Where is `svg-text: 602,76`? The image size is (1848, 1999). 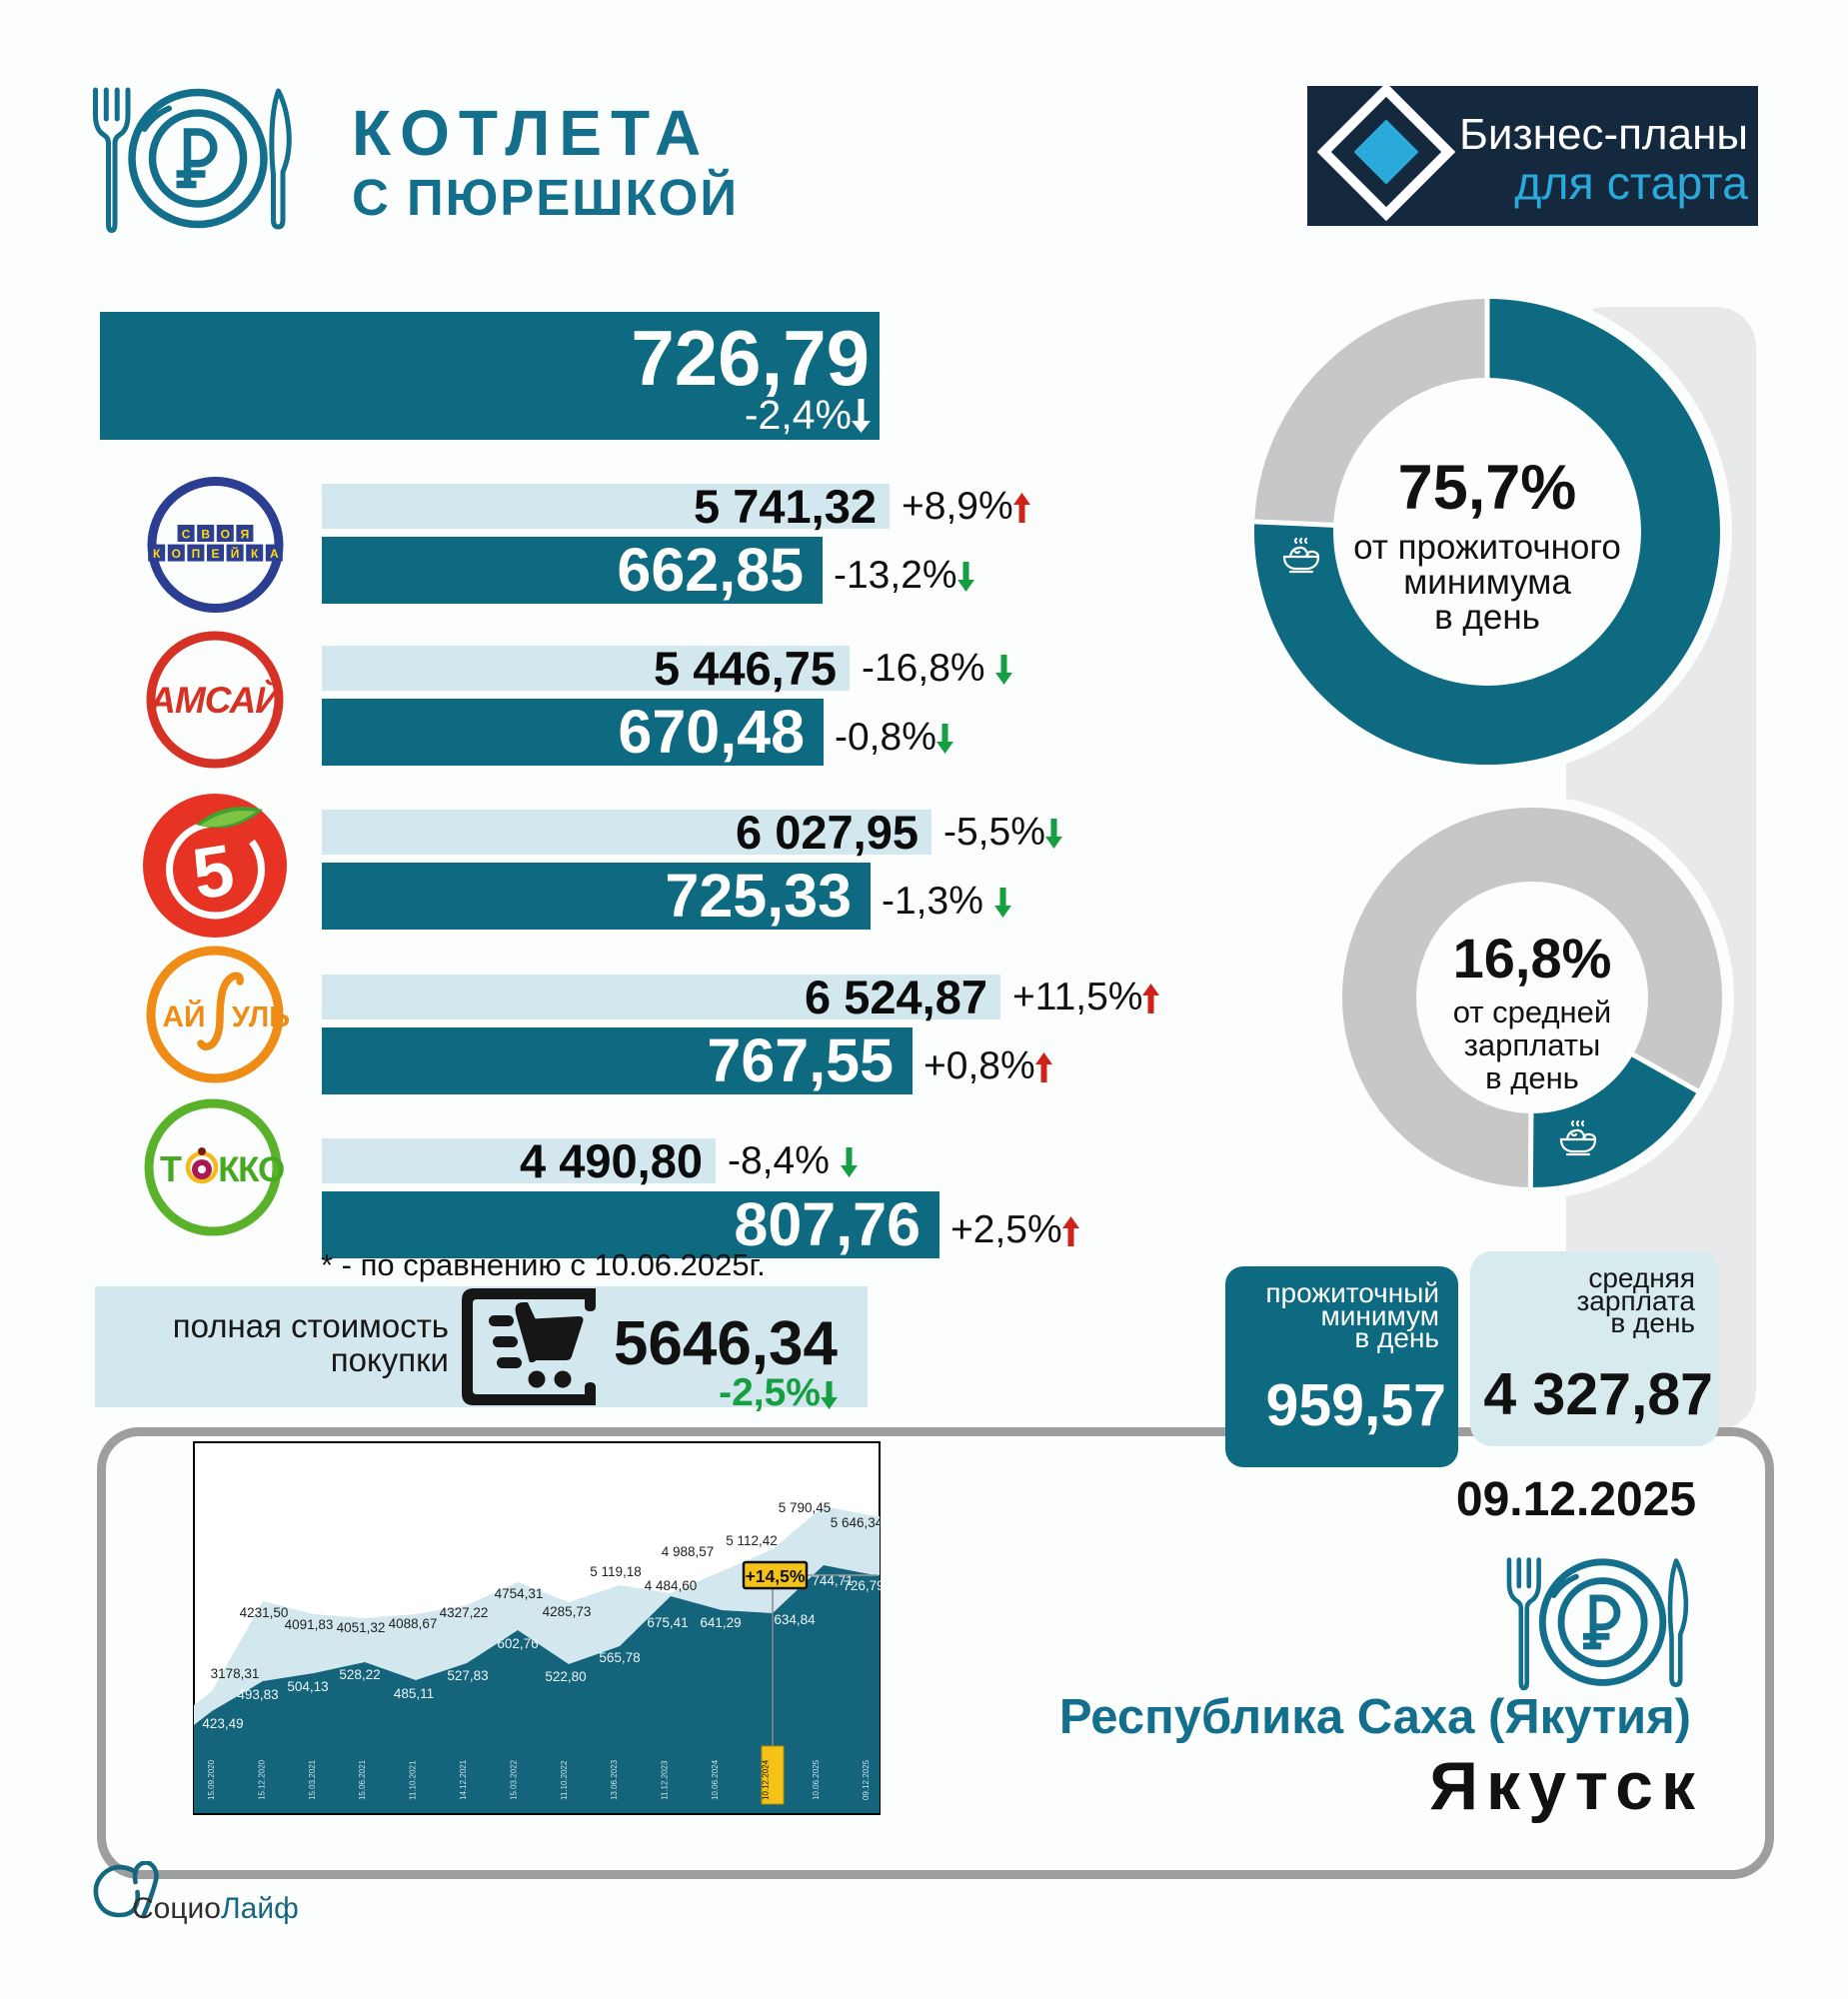
svg-text: 602,76 is located at coordinates (517, 1644).